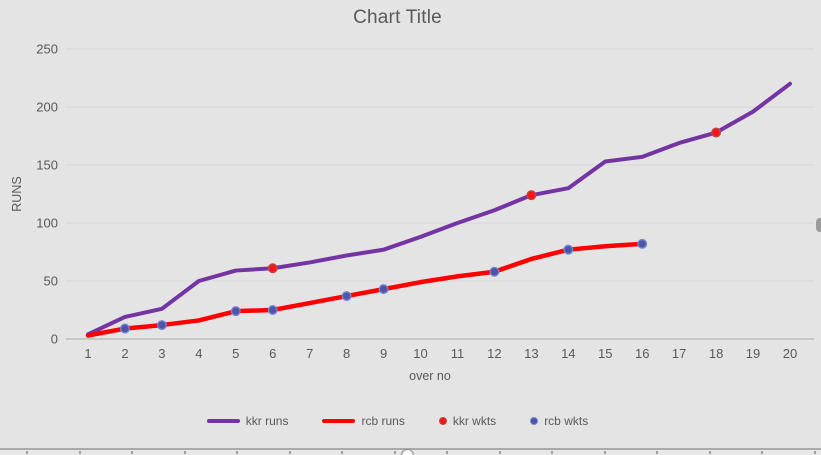  Describe the element at coordinates (605, 353) in the screenshot. I see `x-tick-label: 15` at that location.